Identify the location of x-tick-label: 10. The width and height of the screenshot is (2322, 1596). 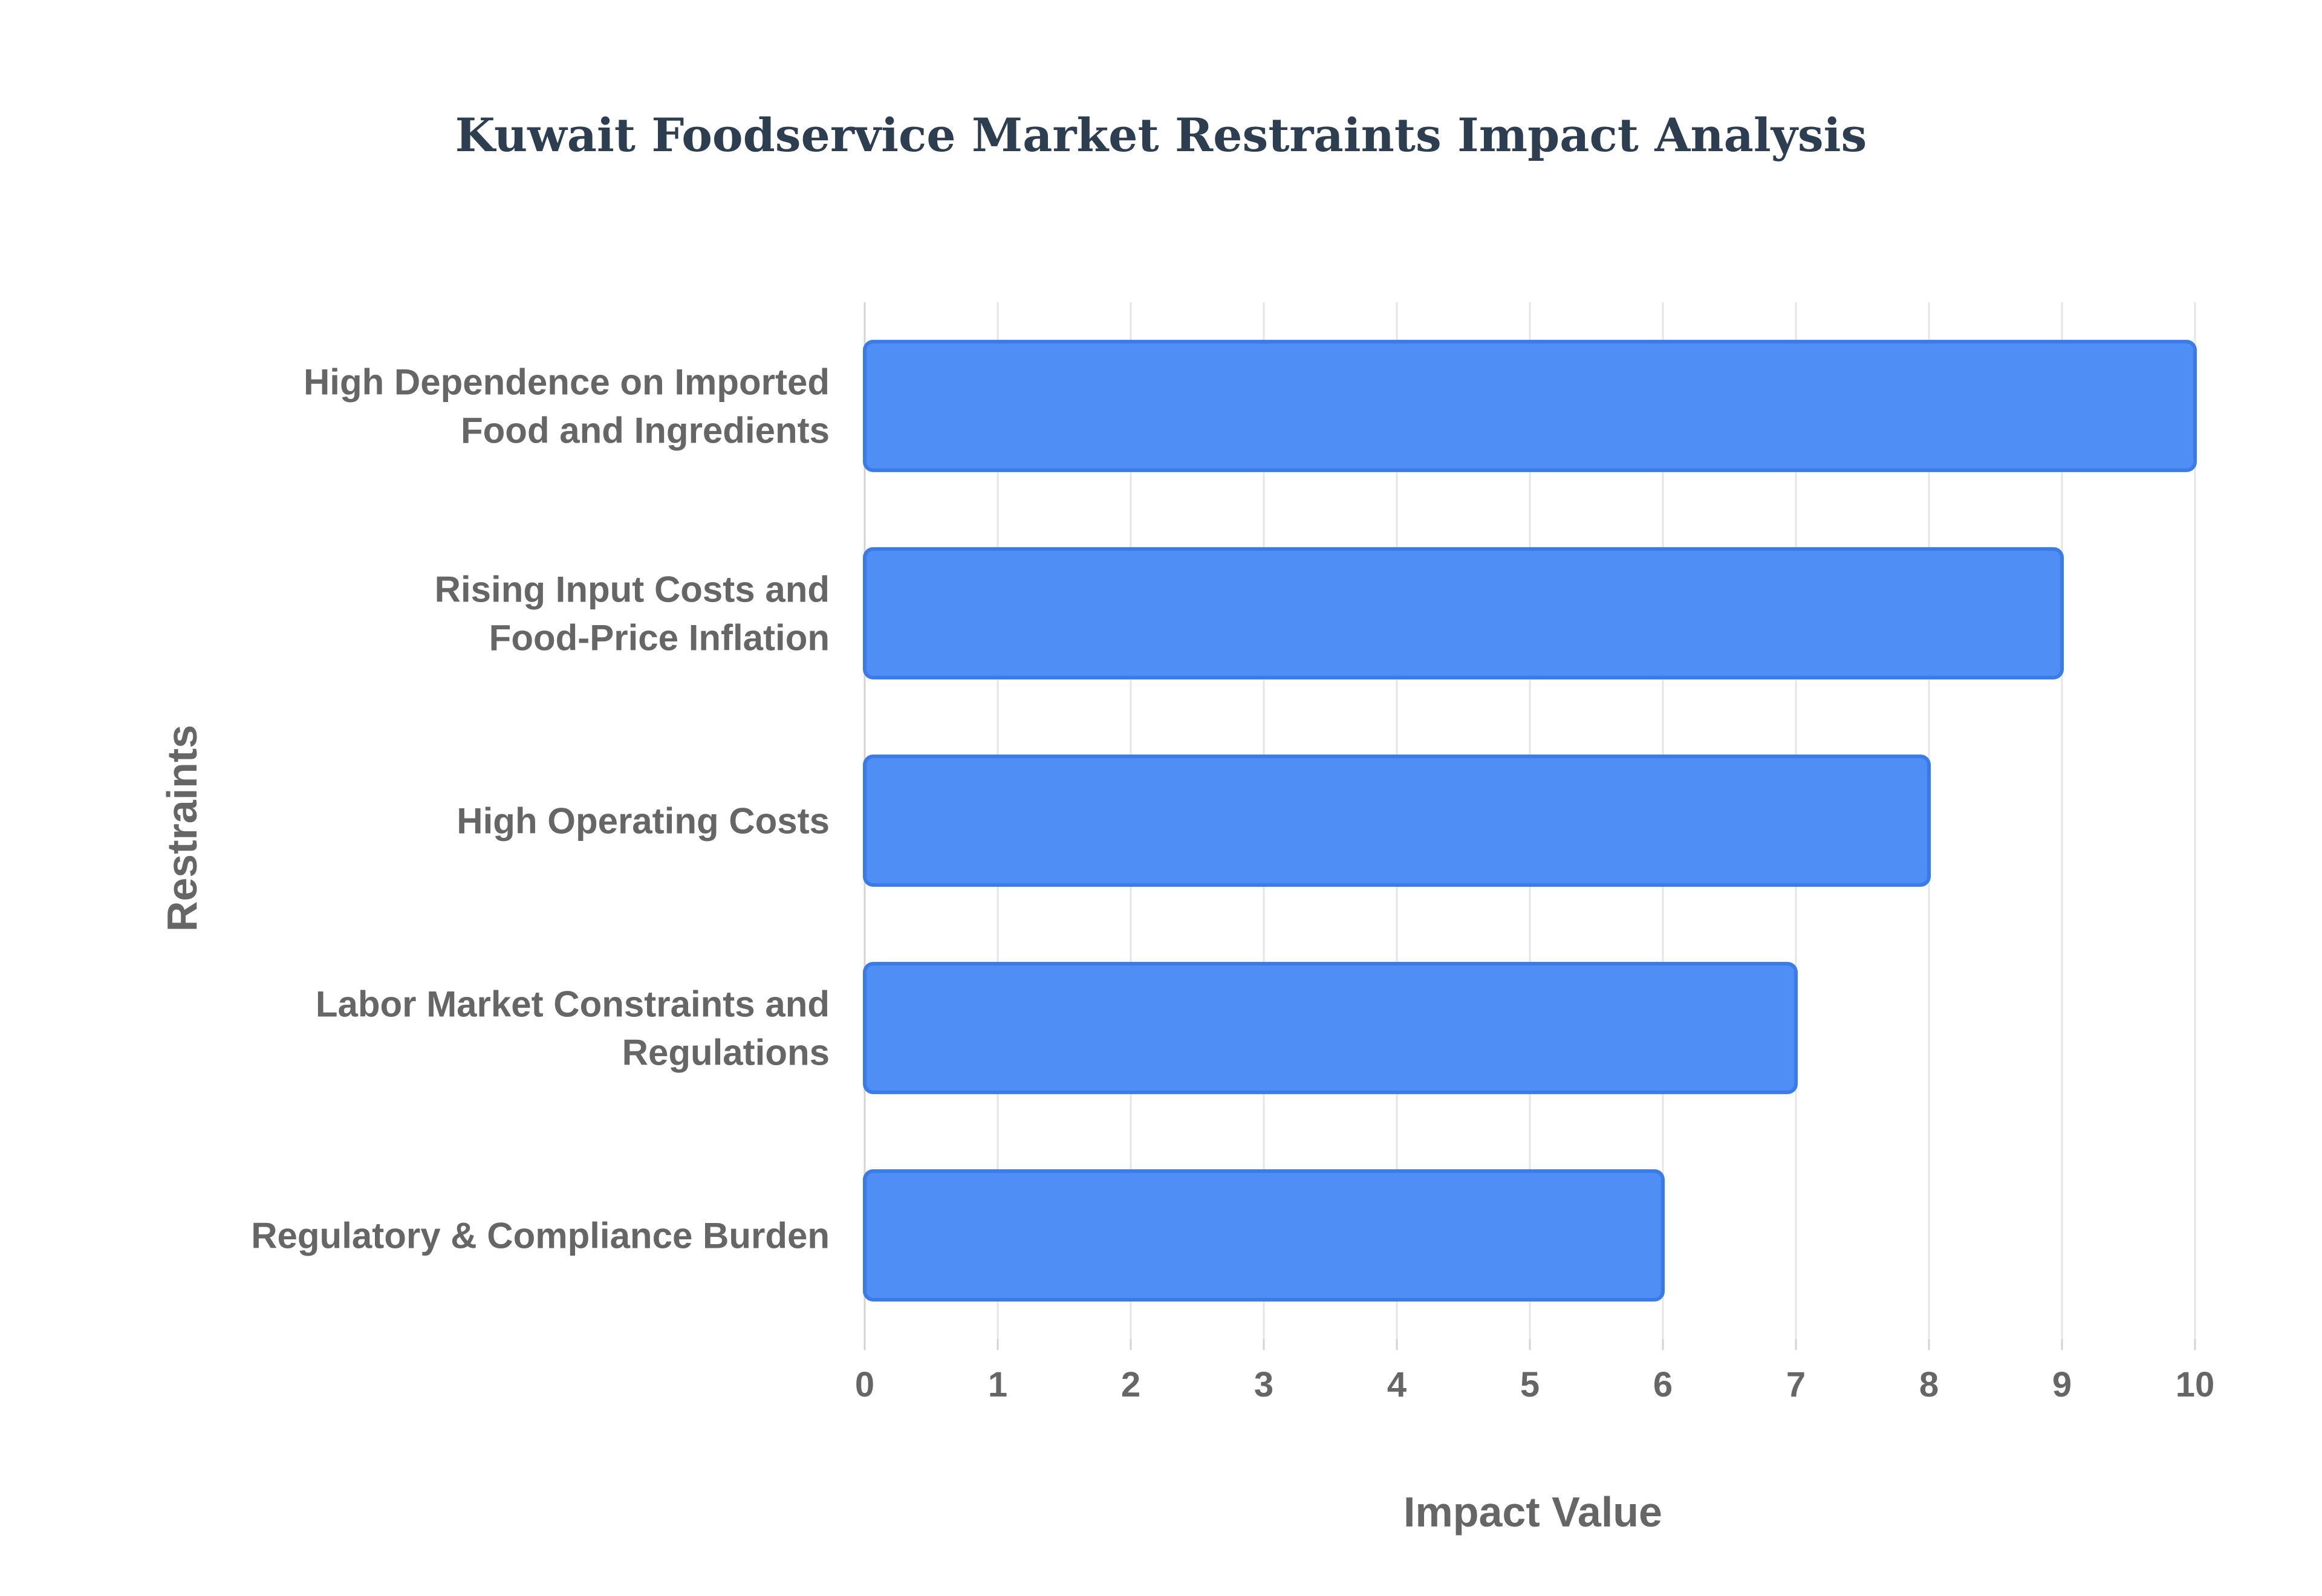
(2195, 1384).